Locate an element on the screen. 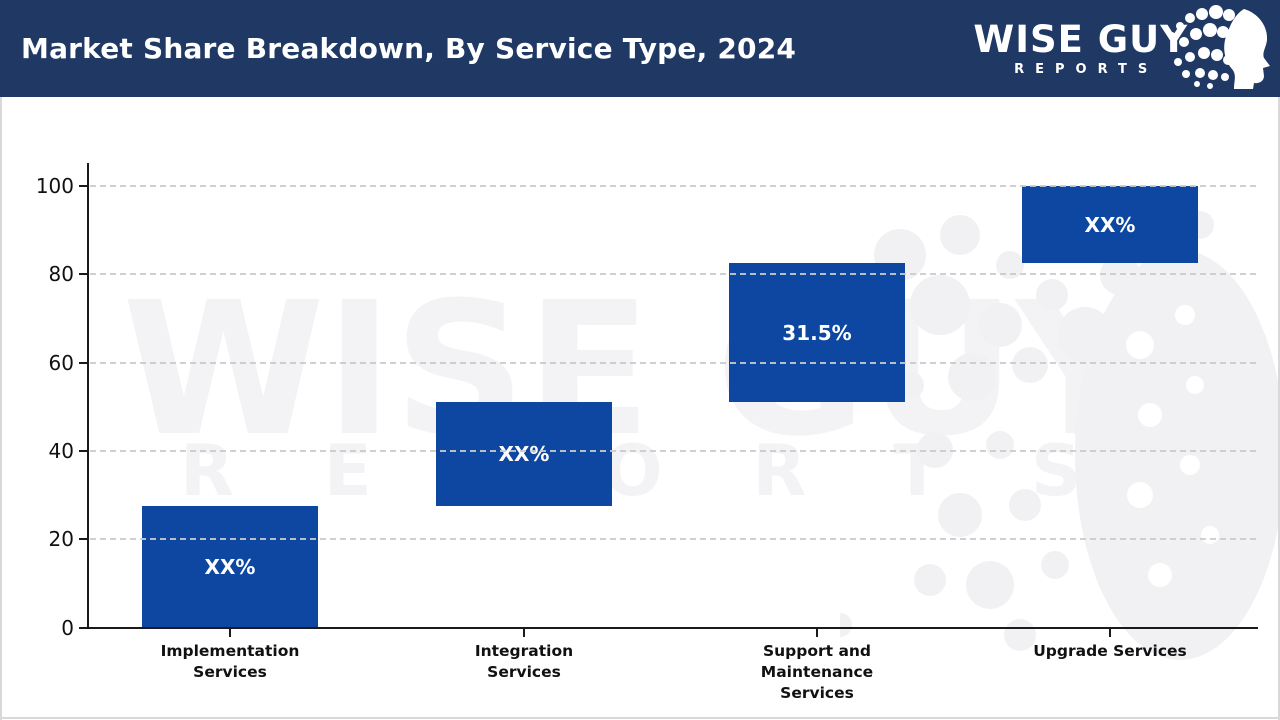  wiseguy-logo-reports: REPORTS is located at coordinates (1086, 69).